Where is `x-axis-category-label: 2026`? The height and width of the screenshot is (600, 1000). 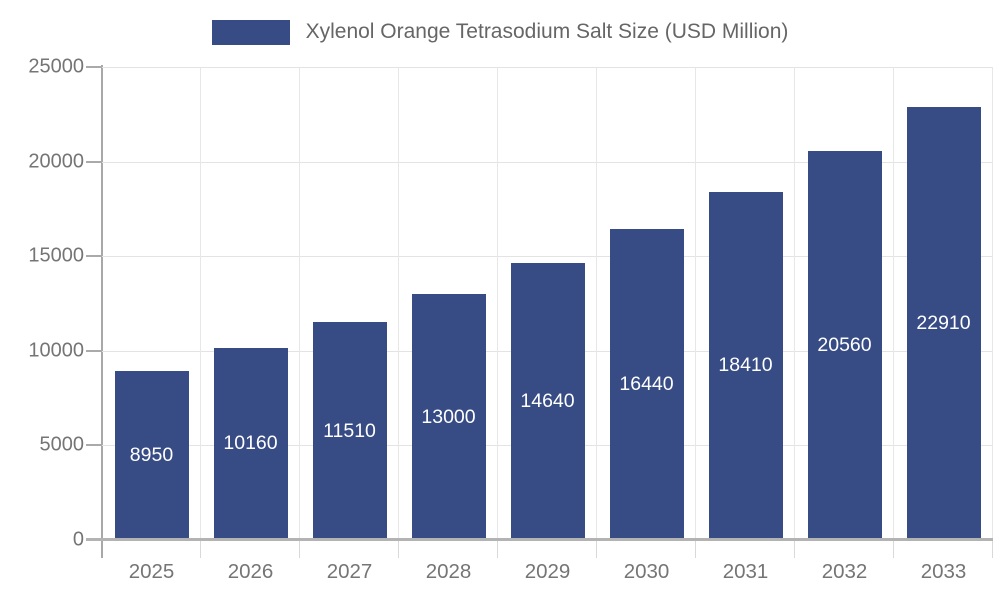
x-axis-category-label: 2026 is located at coordinates (250, 571).